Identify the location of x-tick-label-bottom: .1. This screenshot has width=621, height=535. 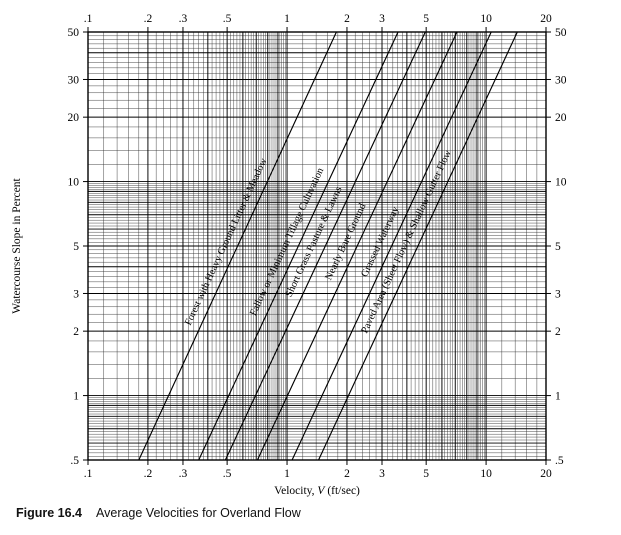
(88, 474).